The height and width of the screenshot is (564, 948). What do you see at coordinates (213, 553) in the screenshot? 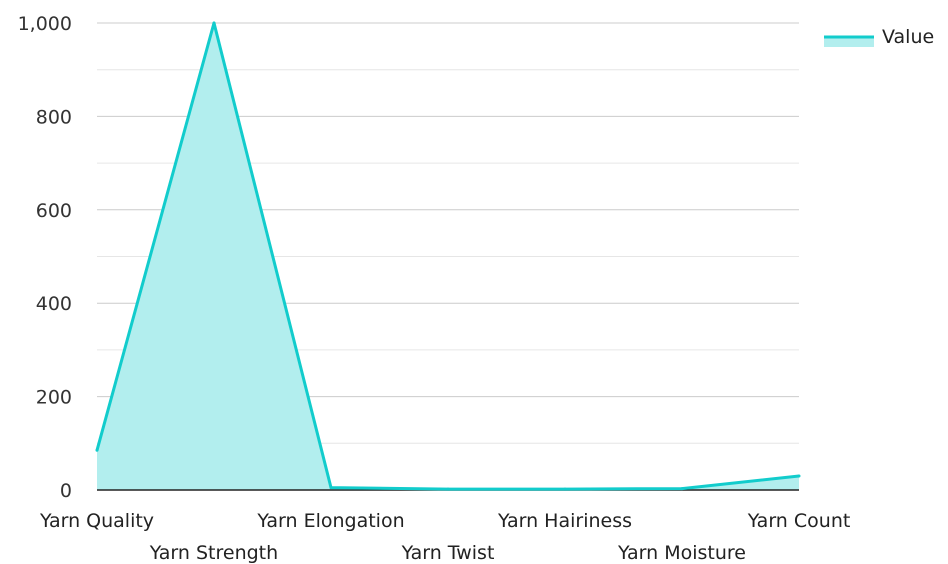
I see `x-tick-label: Yarn Strength` at bounding box center [213, 553].